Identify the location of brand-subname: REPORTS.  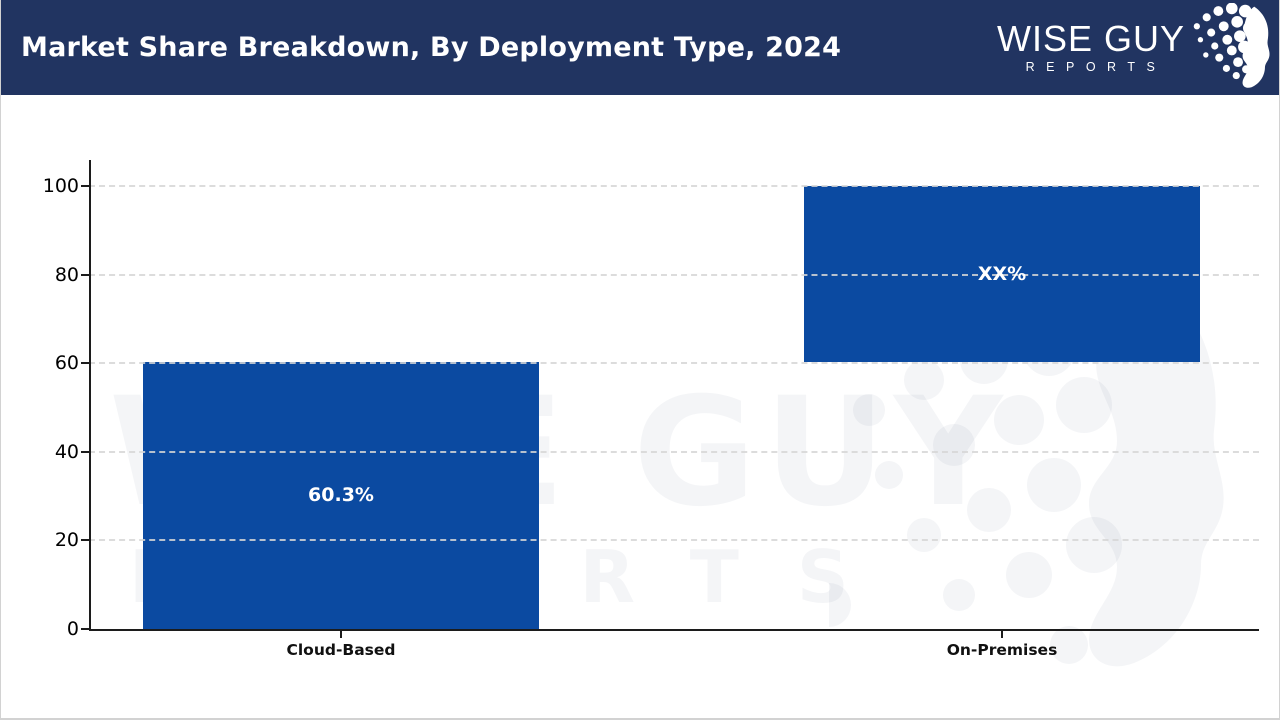
(1096, 67).